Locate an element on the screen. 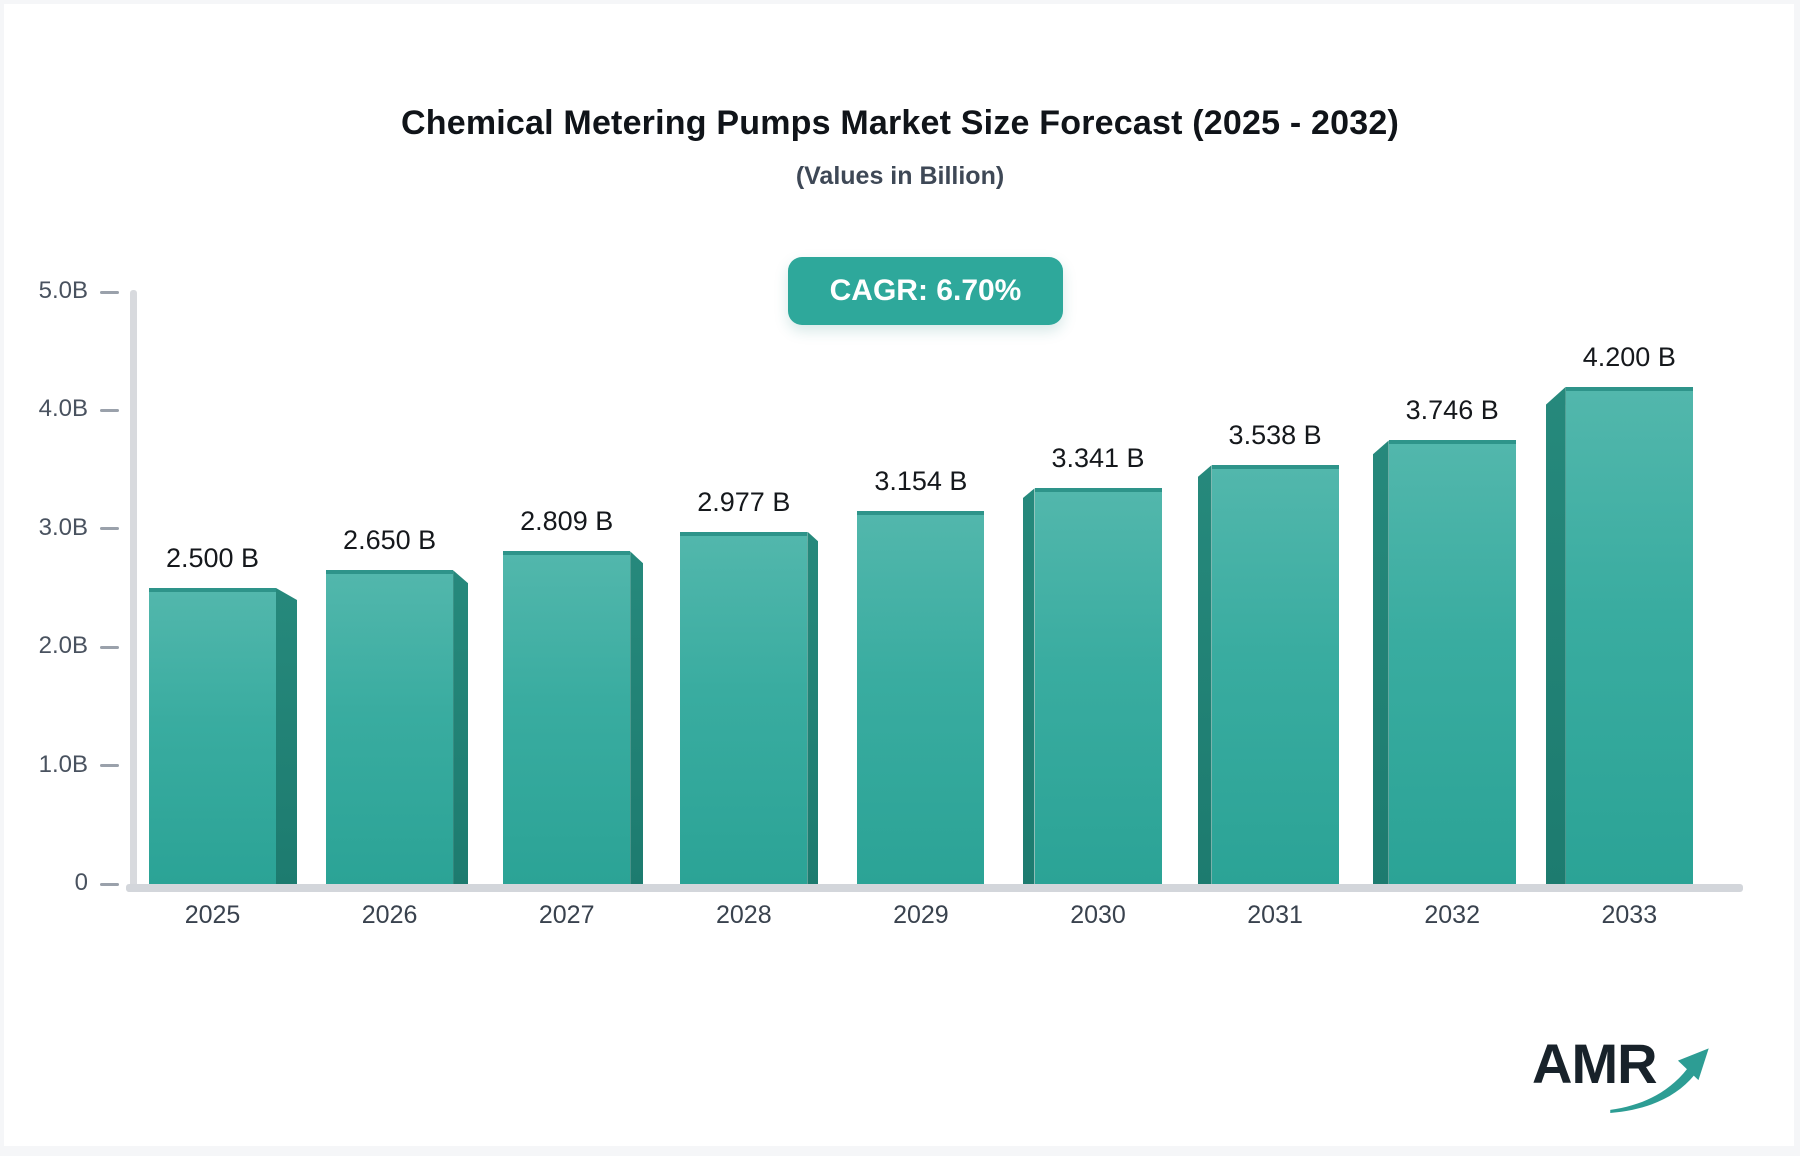  x-tick-label-2029: 2029 is located at coordinates (921, 915).